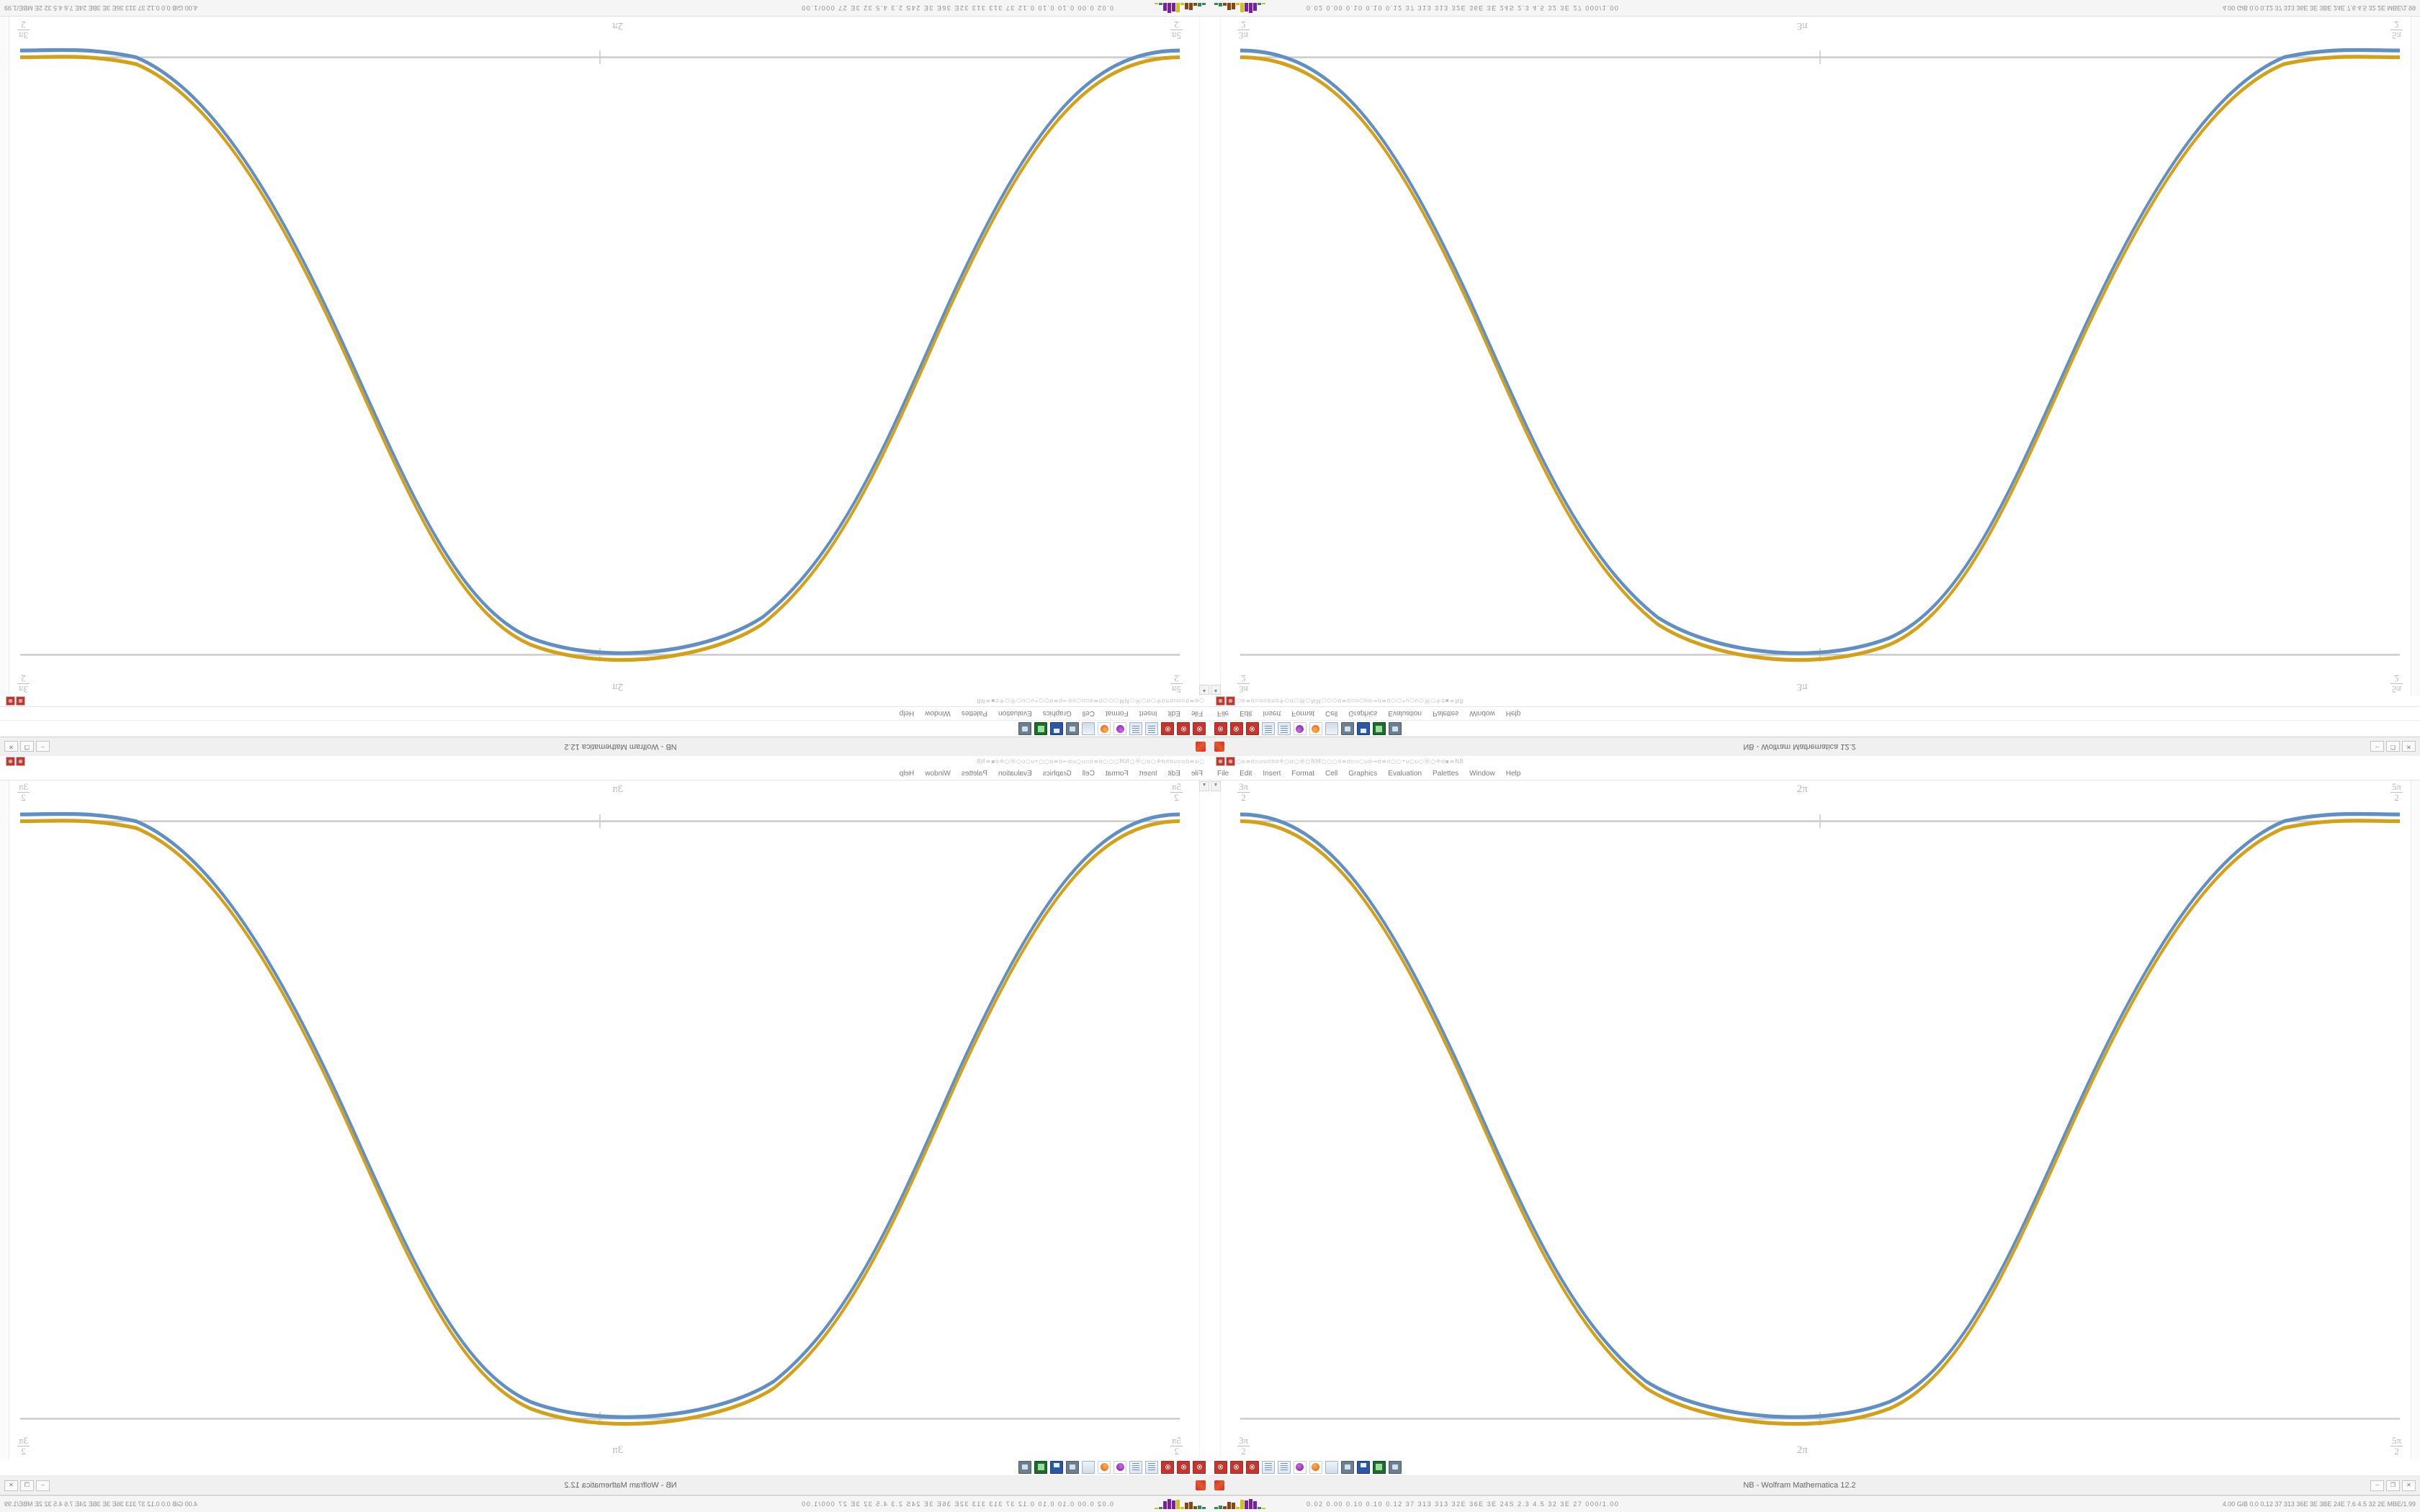 Image resolution: width=2420 pixels, height=1512 pixels. What do you see at coordinates (1204, 356) in the screenshot?
I see `left-gutter: ▲` at bounding box center [1204, 356].